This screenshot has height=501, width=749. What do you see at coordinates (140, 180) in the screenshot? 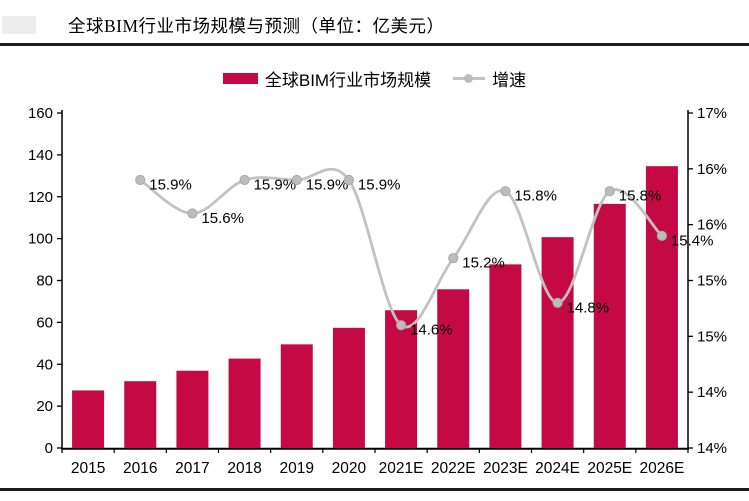
I see `growth-marker-2016` at bounding box center [140, 180].